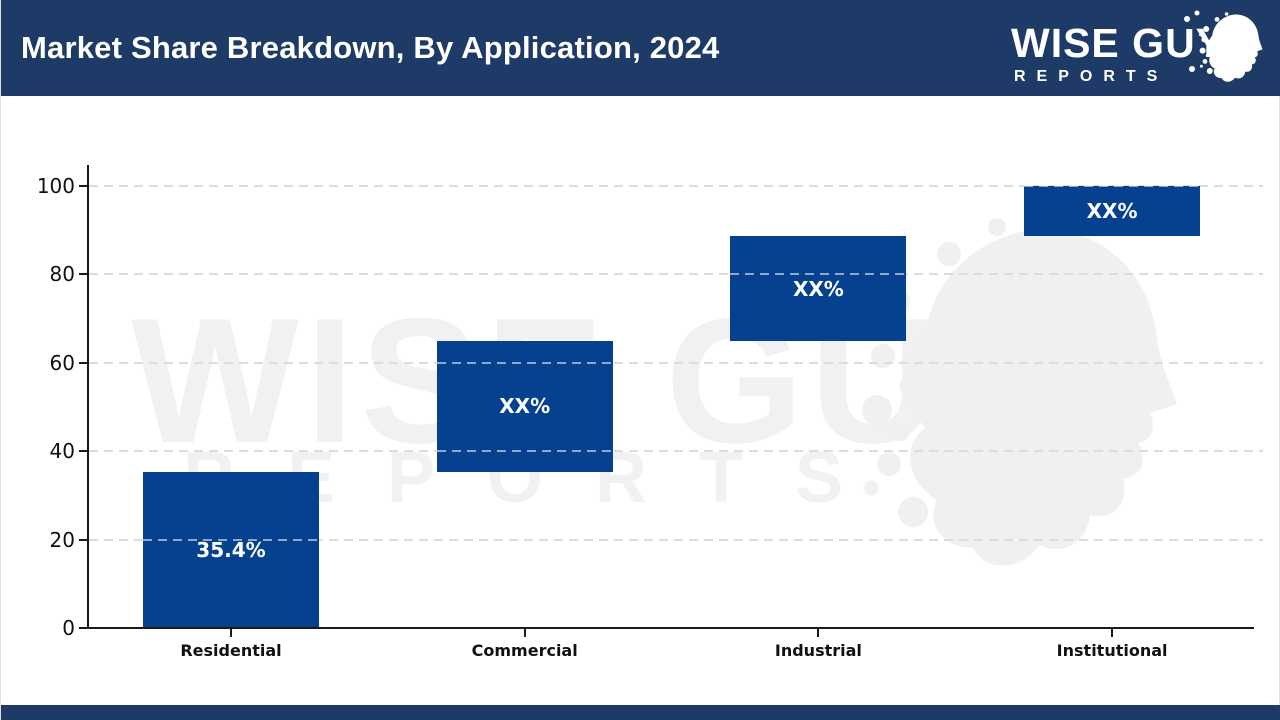 The height and width of the screenshot is (720, 1280). What do you see at coordinates (524, 650) in the screenshot?
I see `x-category-label: Commercial` at bounding box center [524, 650].